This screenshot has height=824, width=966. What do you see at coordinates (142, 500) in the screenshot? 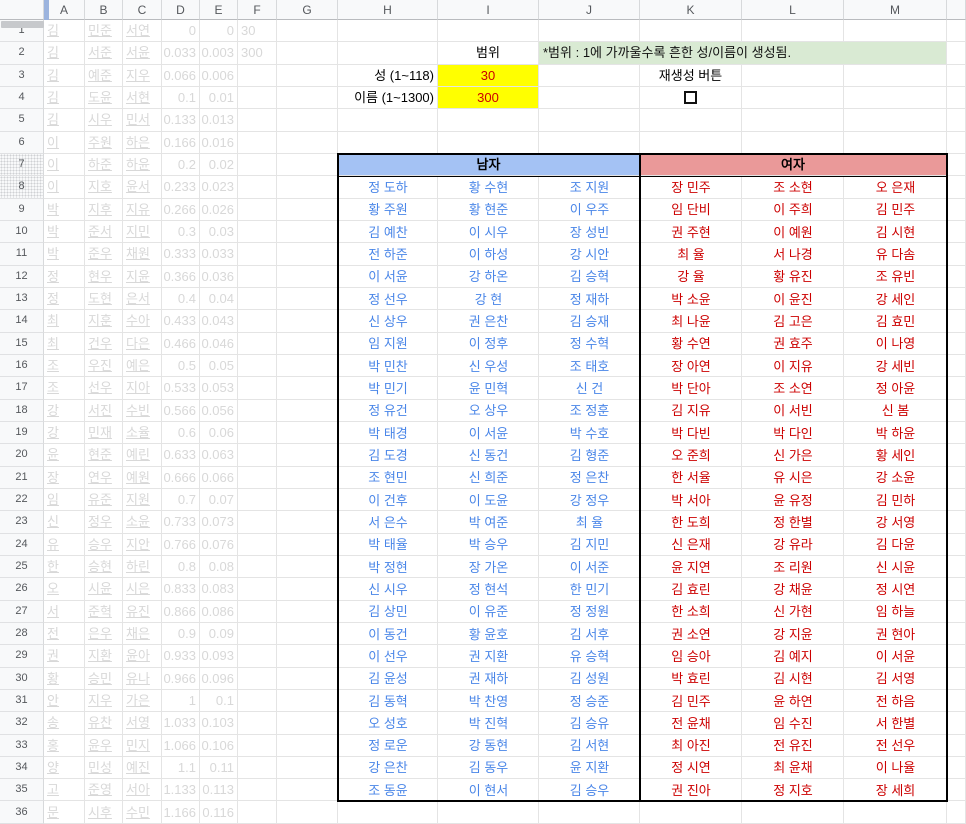
I see `cell-C22: 지원` at bounding box center [142, 500].